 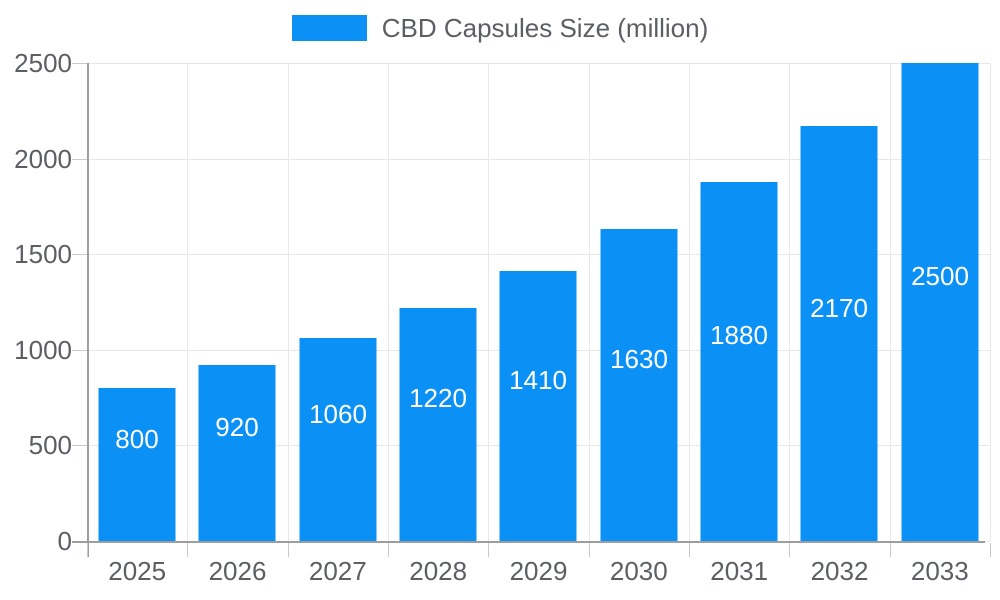 I want to click on bar: 800, so click(x=137, y=464).